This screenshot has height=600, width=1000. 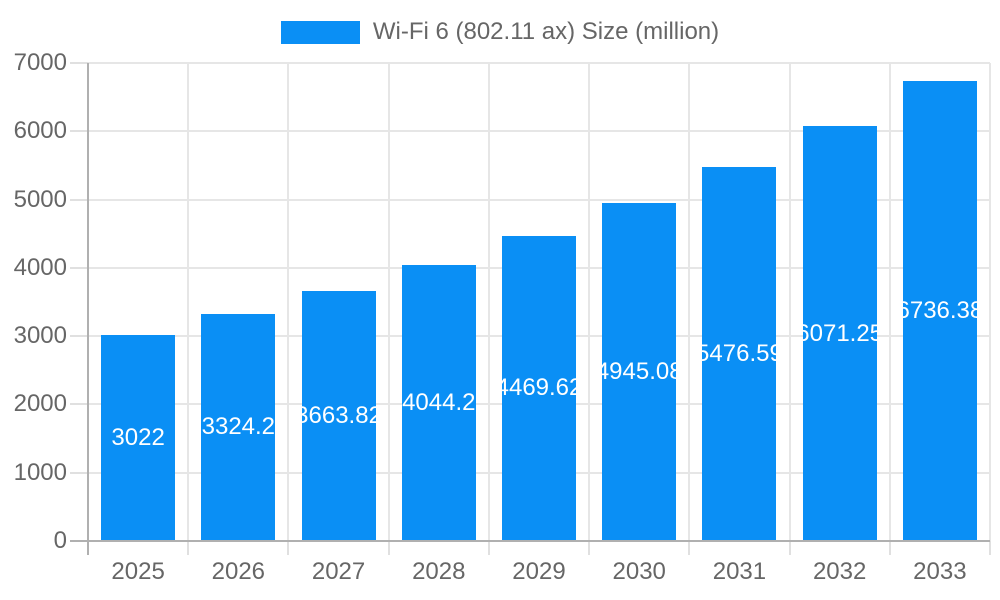 What do you see at coordinates (40, 62) in the screenshot?
I see `y-axis-tick-label: 7000` at bounding box center [40, 62].